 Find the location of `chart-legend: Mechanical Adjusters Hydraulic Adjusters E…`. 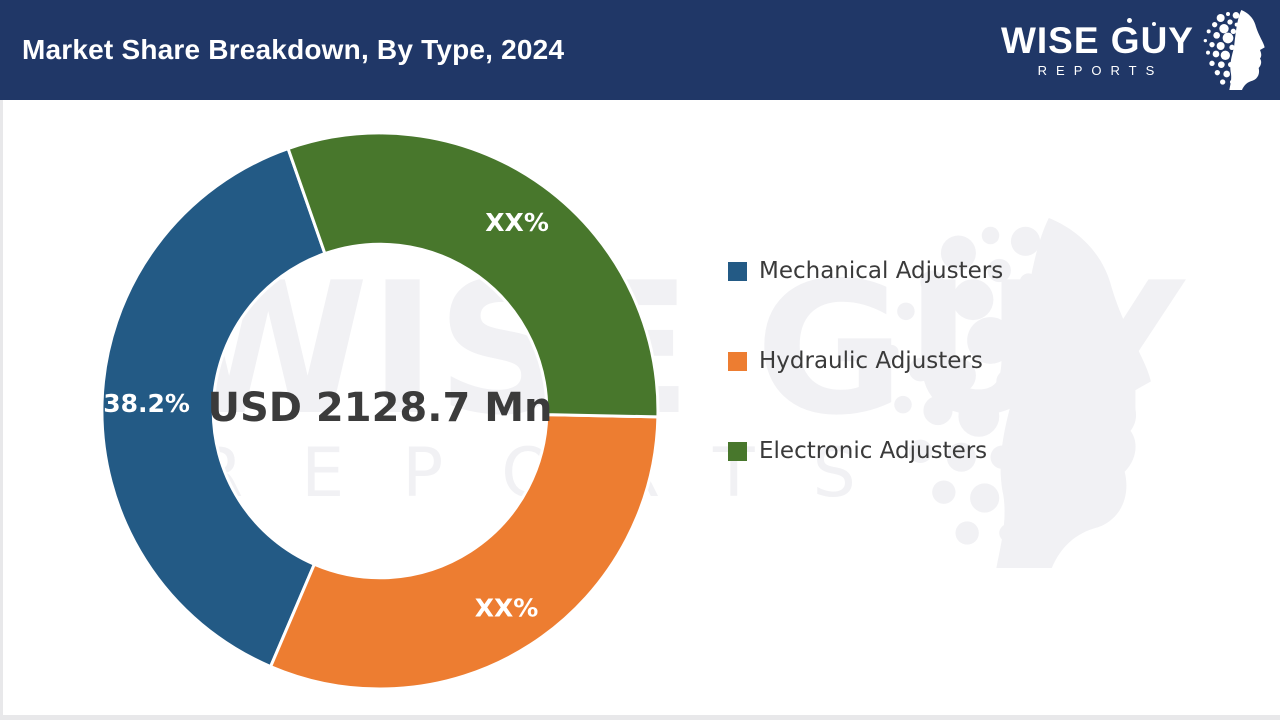

chart-legend: Mechanical Adjusters Hydraulic Adjusters E… is located at coordinates (866, 393).